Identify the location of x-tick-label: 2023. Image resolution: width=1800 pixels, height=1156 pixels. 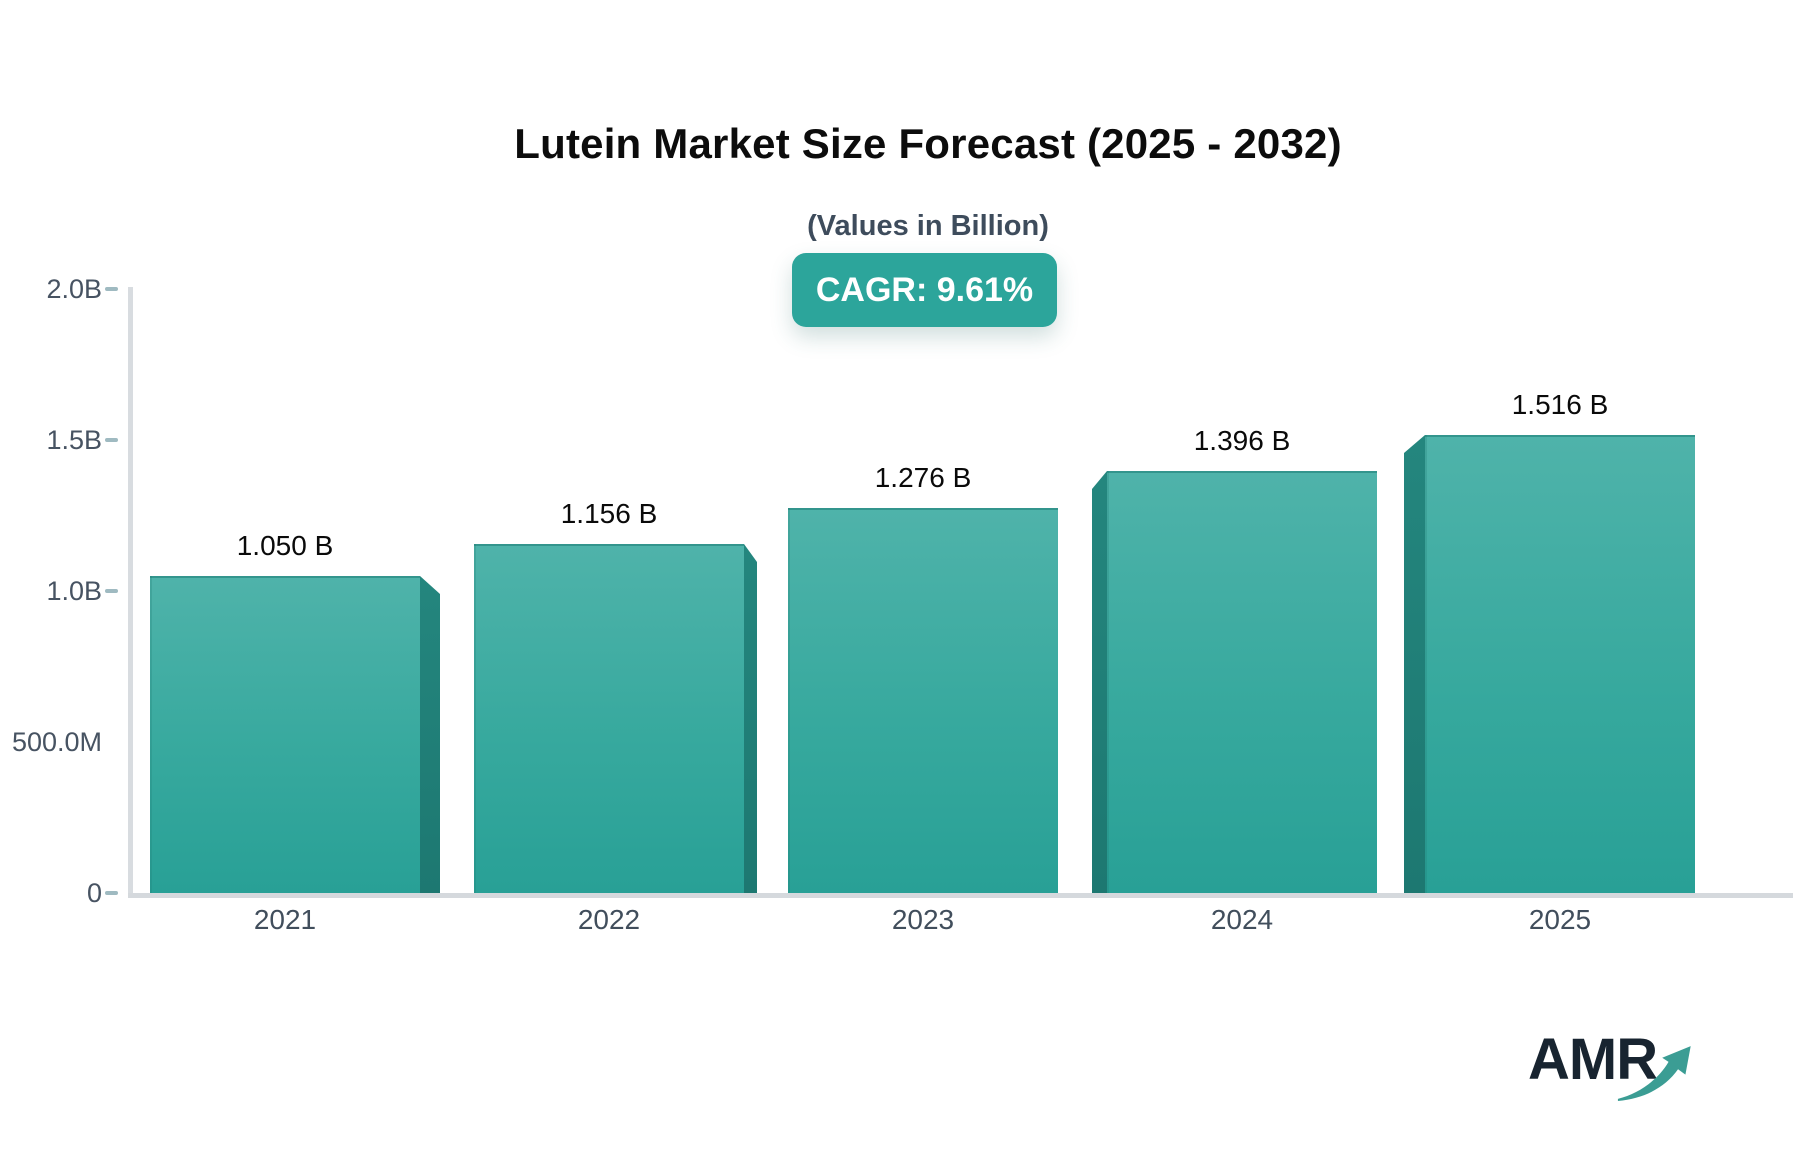
(923, 919).